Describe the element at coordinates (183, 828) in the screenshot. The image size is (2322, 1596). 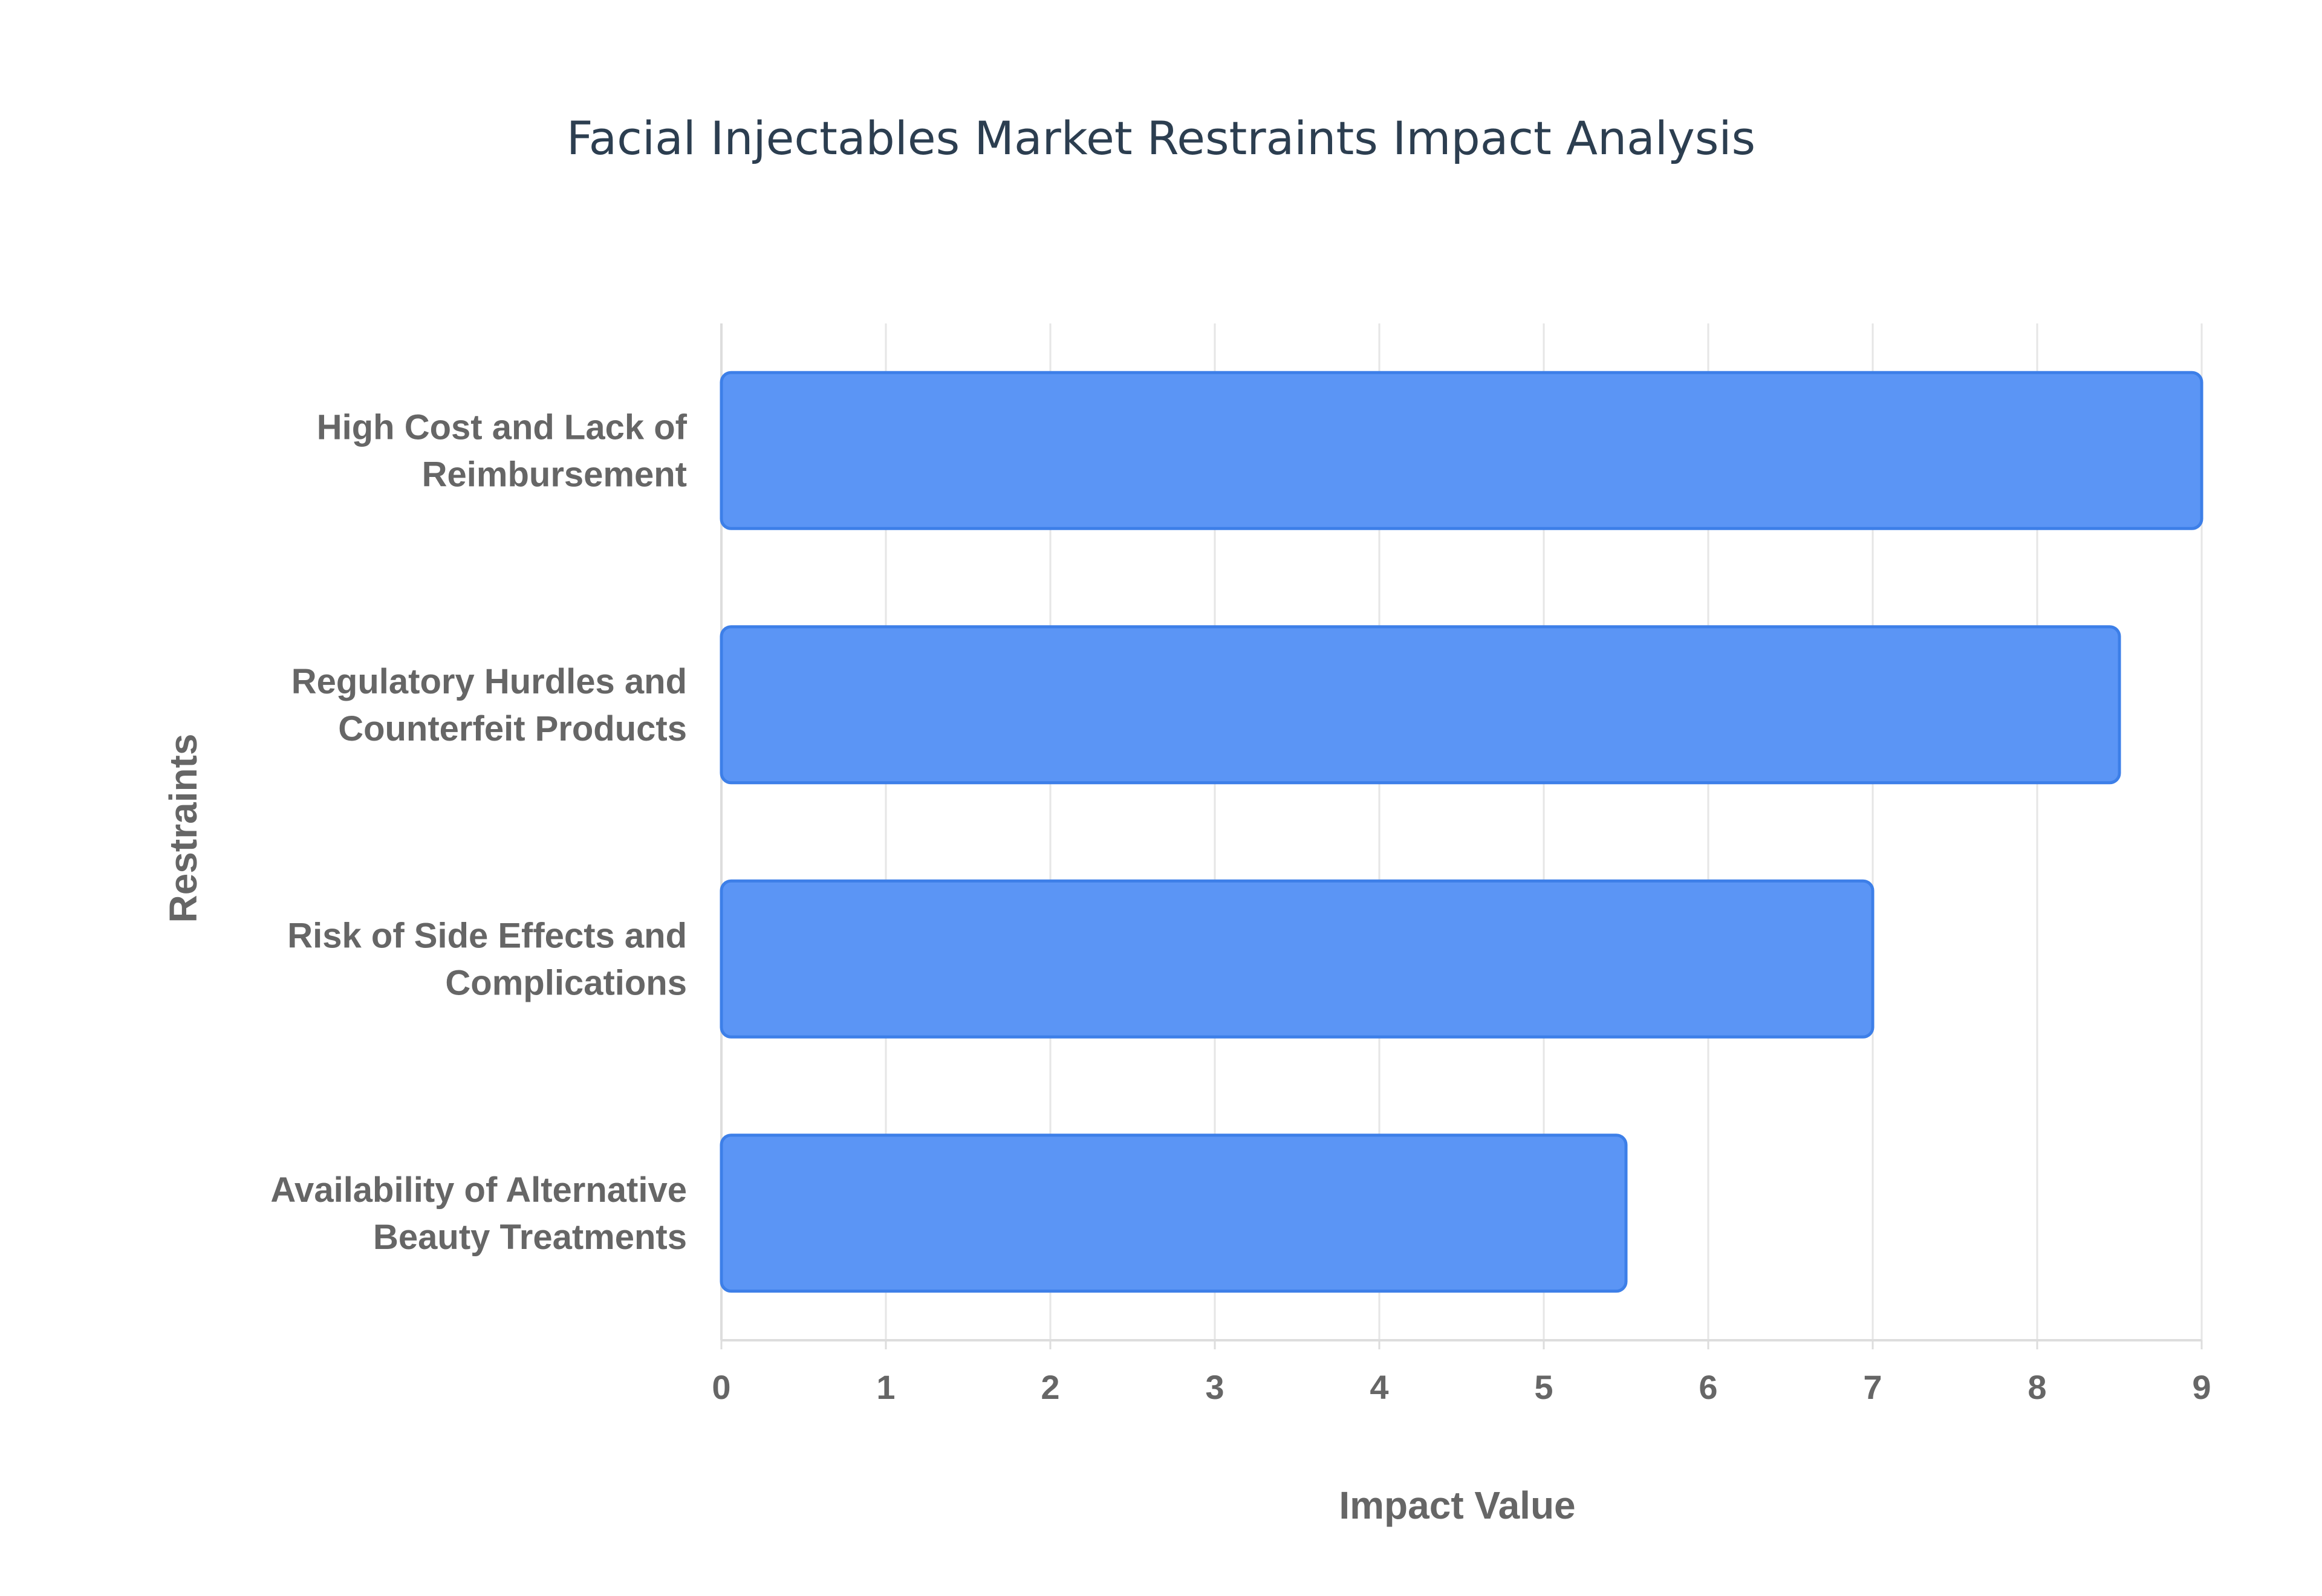
I see `y-axis-title: Restraints` at that location.